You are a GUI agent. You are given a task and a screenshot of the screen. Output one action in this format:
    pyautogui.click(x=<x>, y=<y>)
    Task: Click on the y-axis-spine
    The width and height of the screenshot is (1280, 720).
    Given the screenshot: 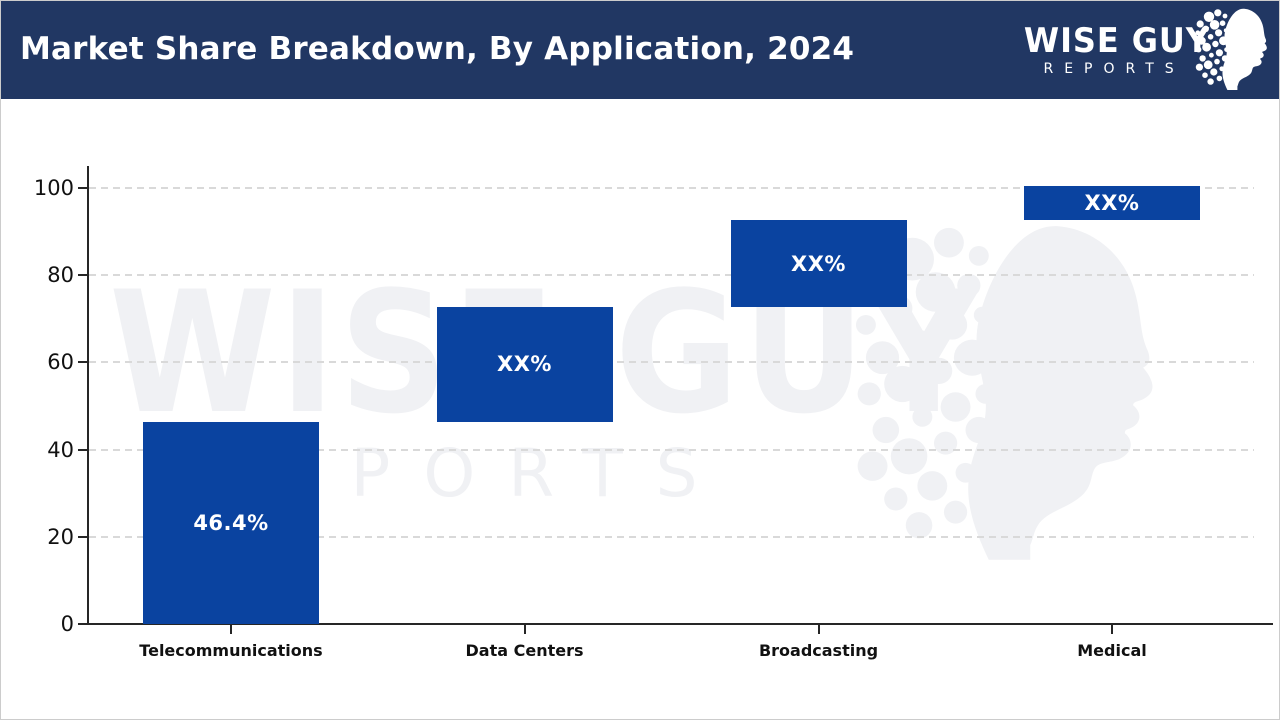 What is the action you would take?
    pyautogui.click(x=88, y=395)
    